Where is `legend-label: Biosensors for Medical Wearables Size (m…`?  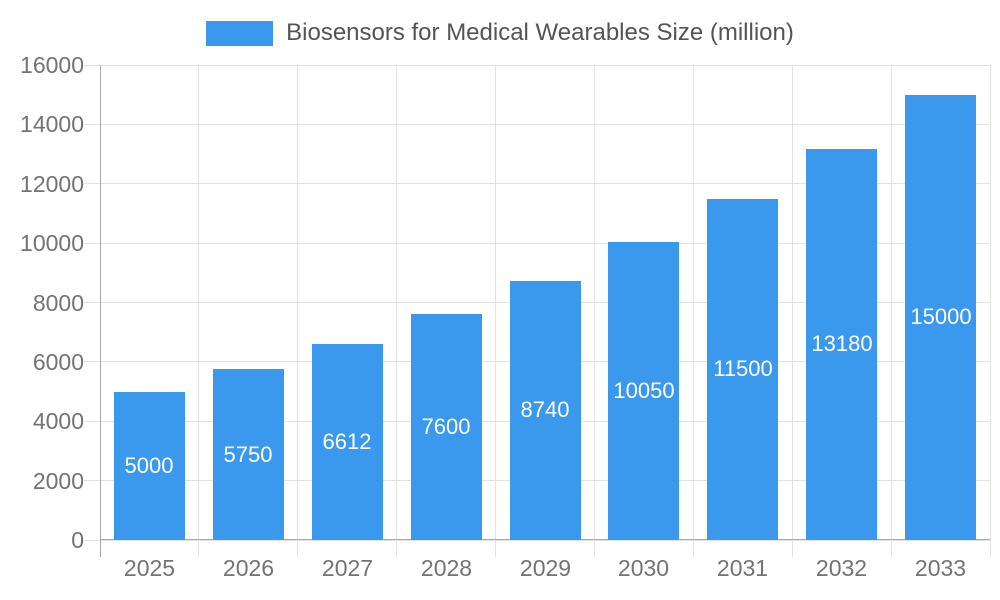 legend-label: Biosensors for Medical Wearables Size (m… is located at coordinates (540, 32).